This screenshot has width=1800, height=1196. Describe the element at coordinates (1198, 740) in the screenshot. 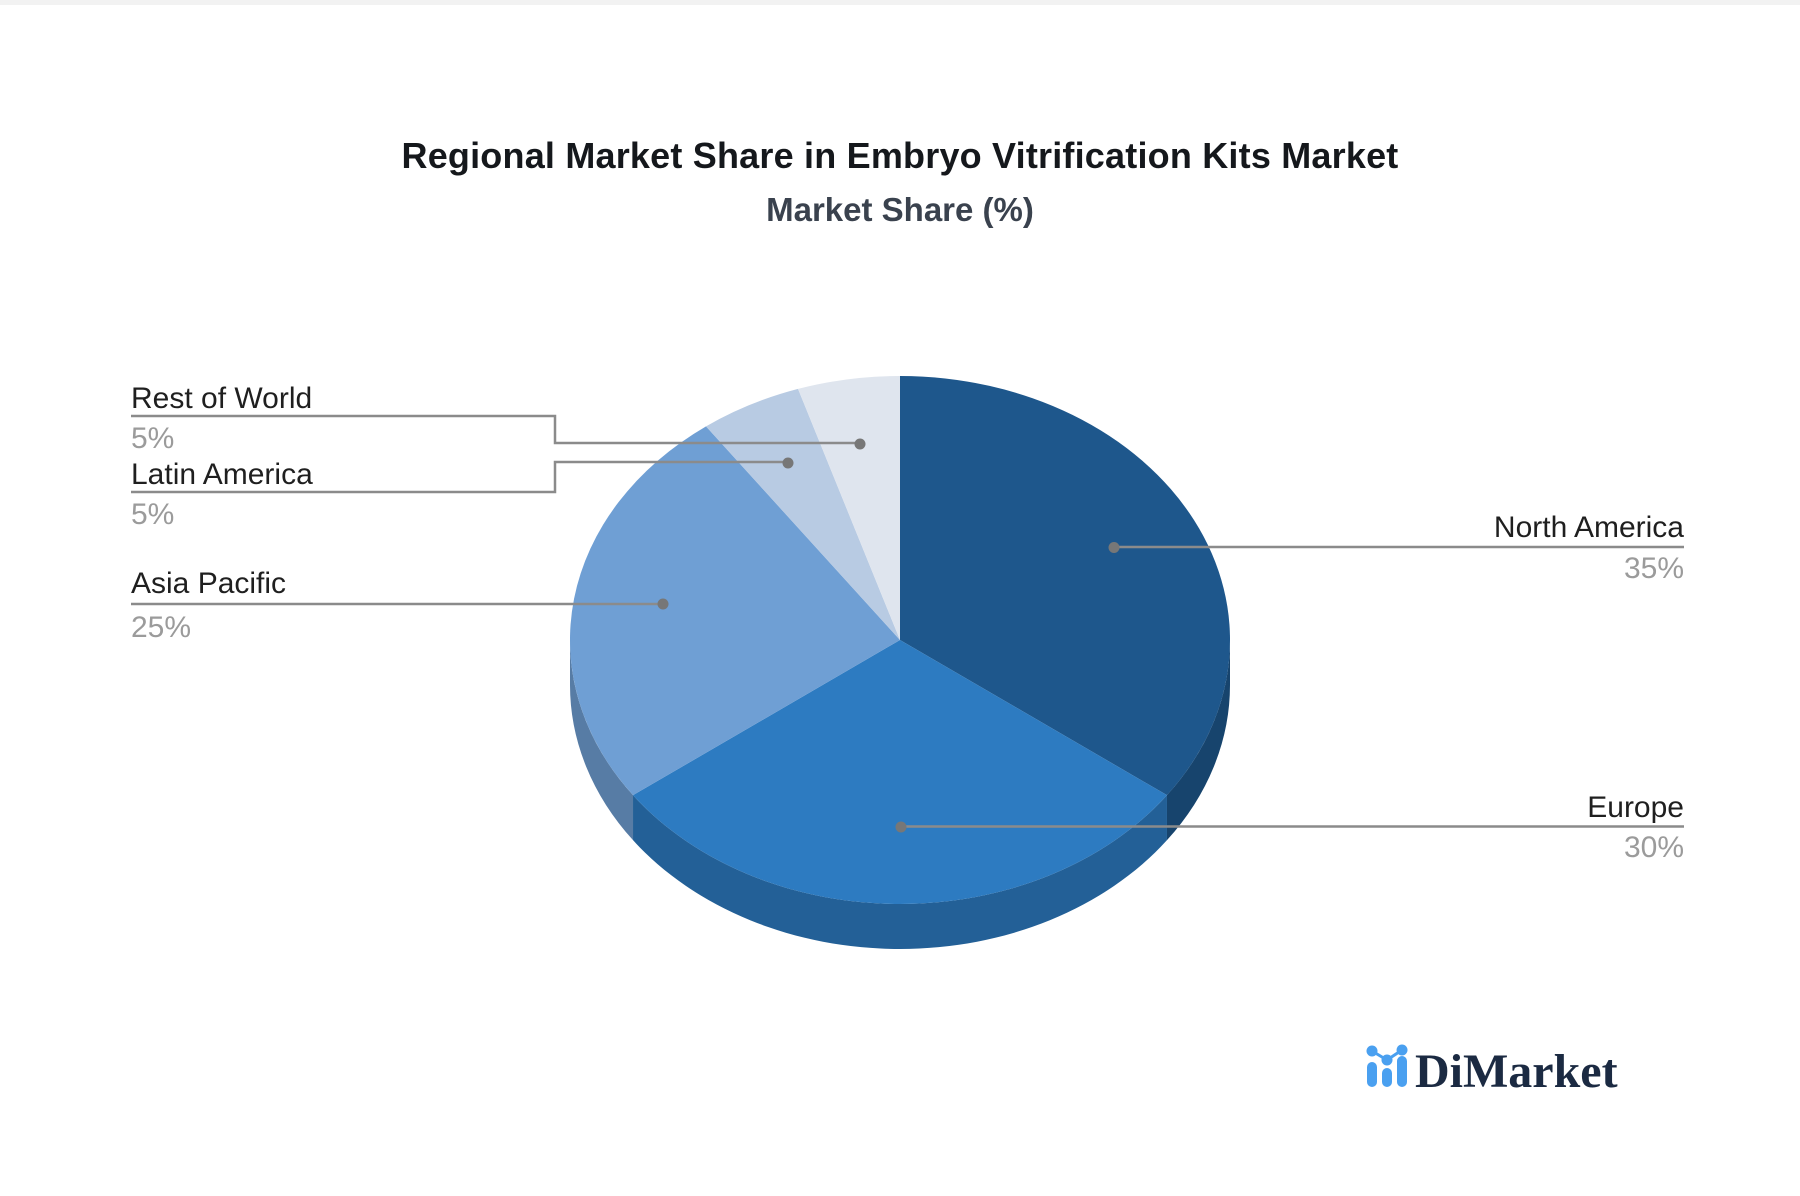

I see `pie-slice-side-north-america` at that location.